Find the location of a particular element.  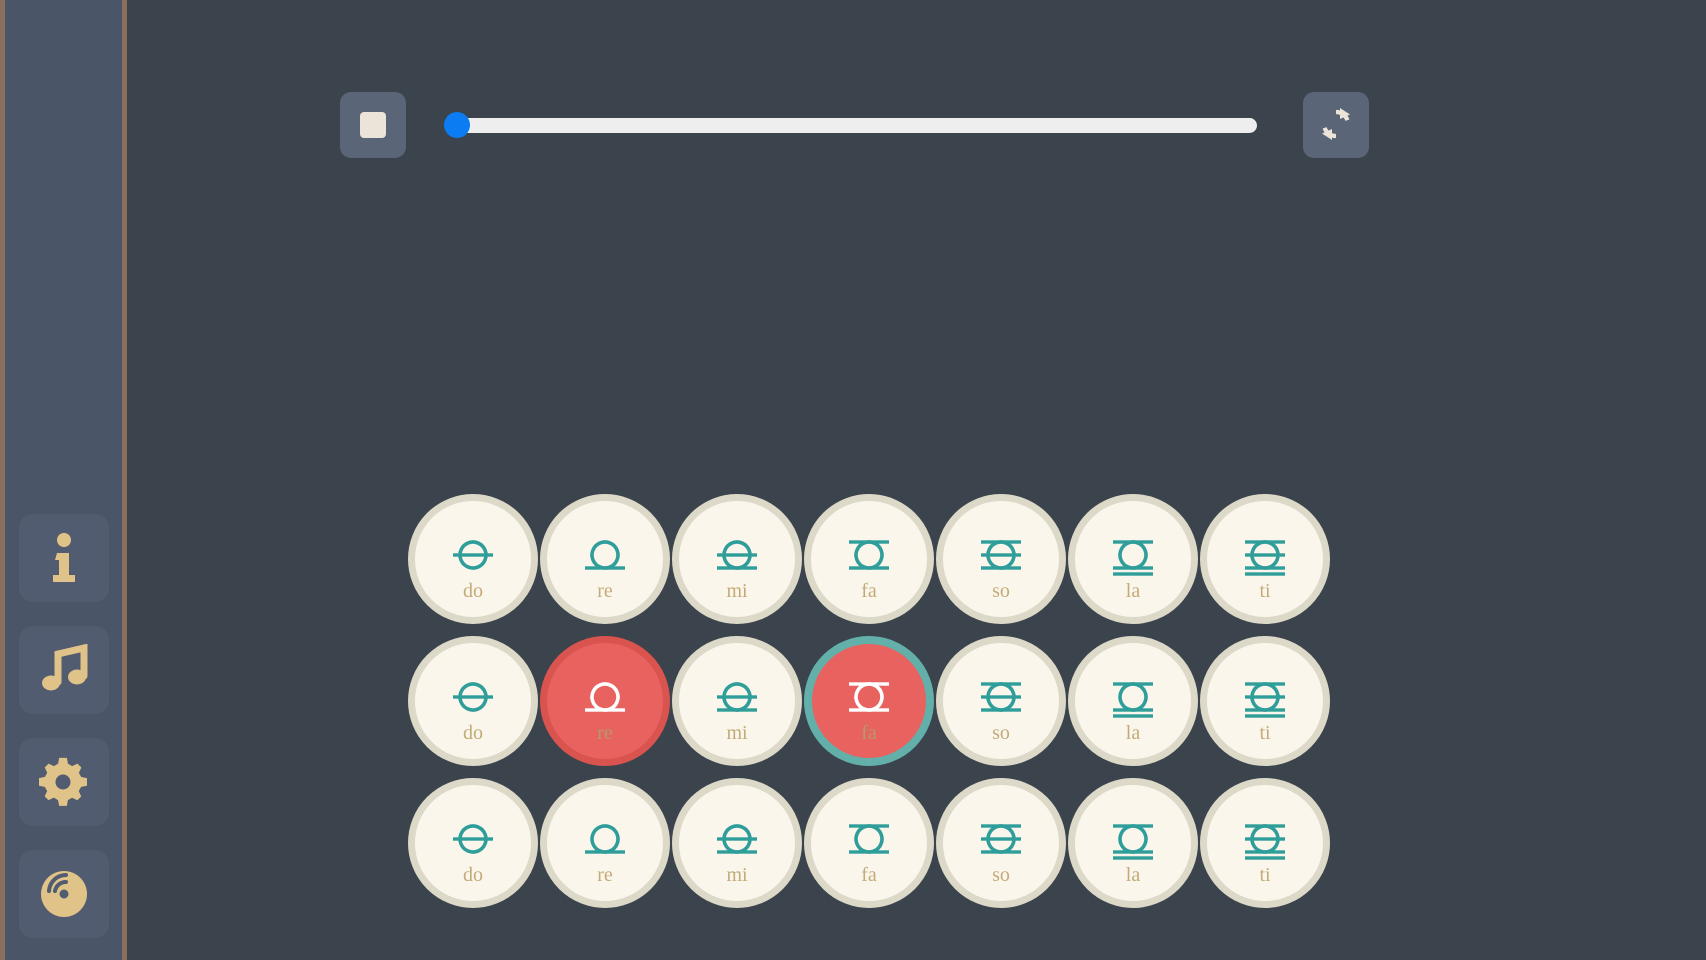

note-button-octave-high-la: la is located at coordinates (1133, 843).